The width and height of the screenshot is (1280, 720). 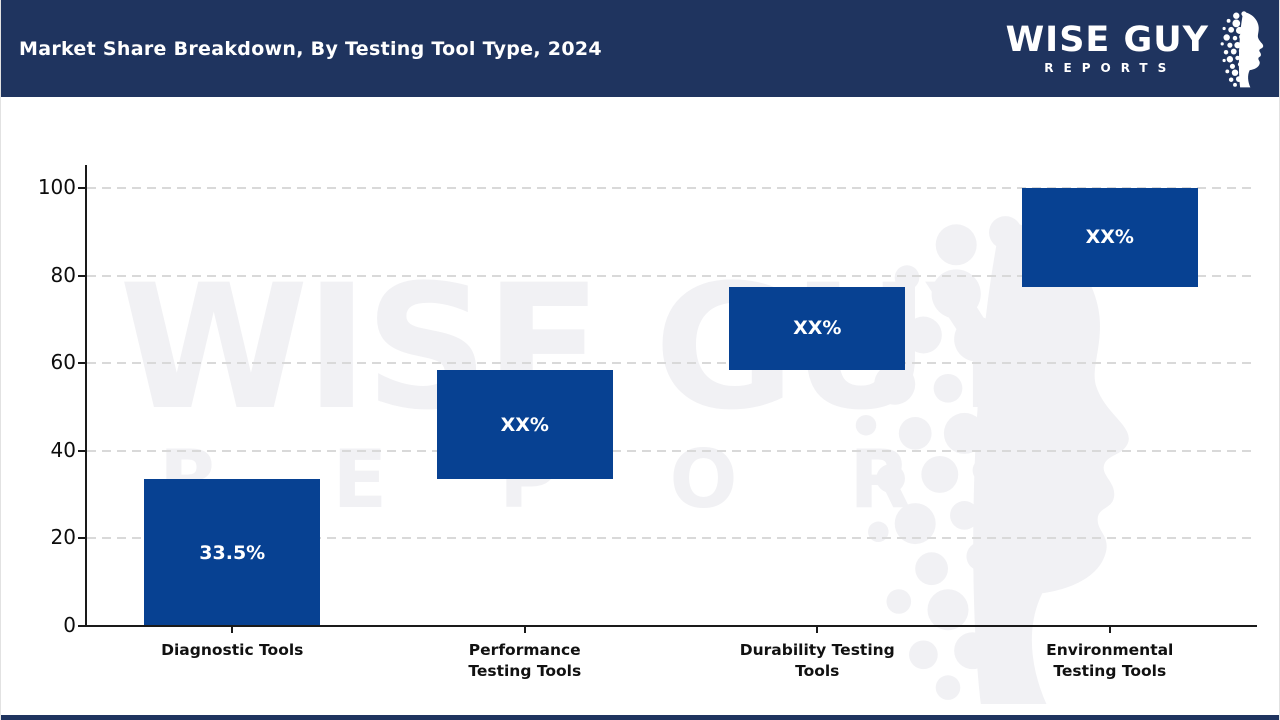 What do you see at coordinates (525, 660) in the screenshot?
I see `x-category-label-2: Performance Testing Tools` at bounding box center [525, 660].